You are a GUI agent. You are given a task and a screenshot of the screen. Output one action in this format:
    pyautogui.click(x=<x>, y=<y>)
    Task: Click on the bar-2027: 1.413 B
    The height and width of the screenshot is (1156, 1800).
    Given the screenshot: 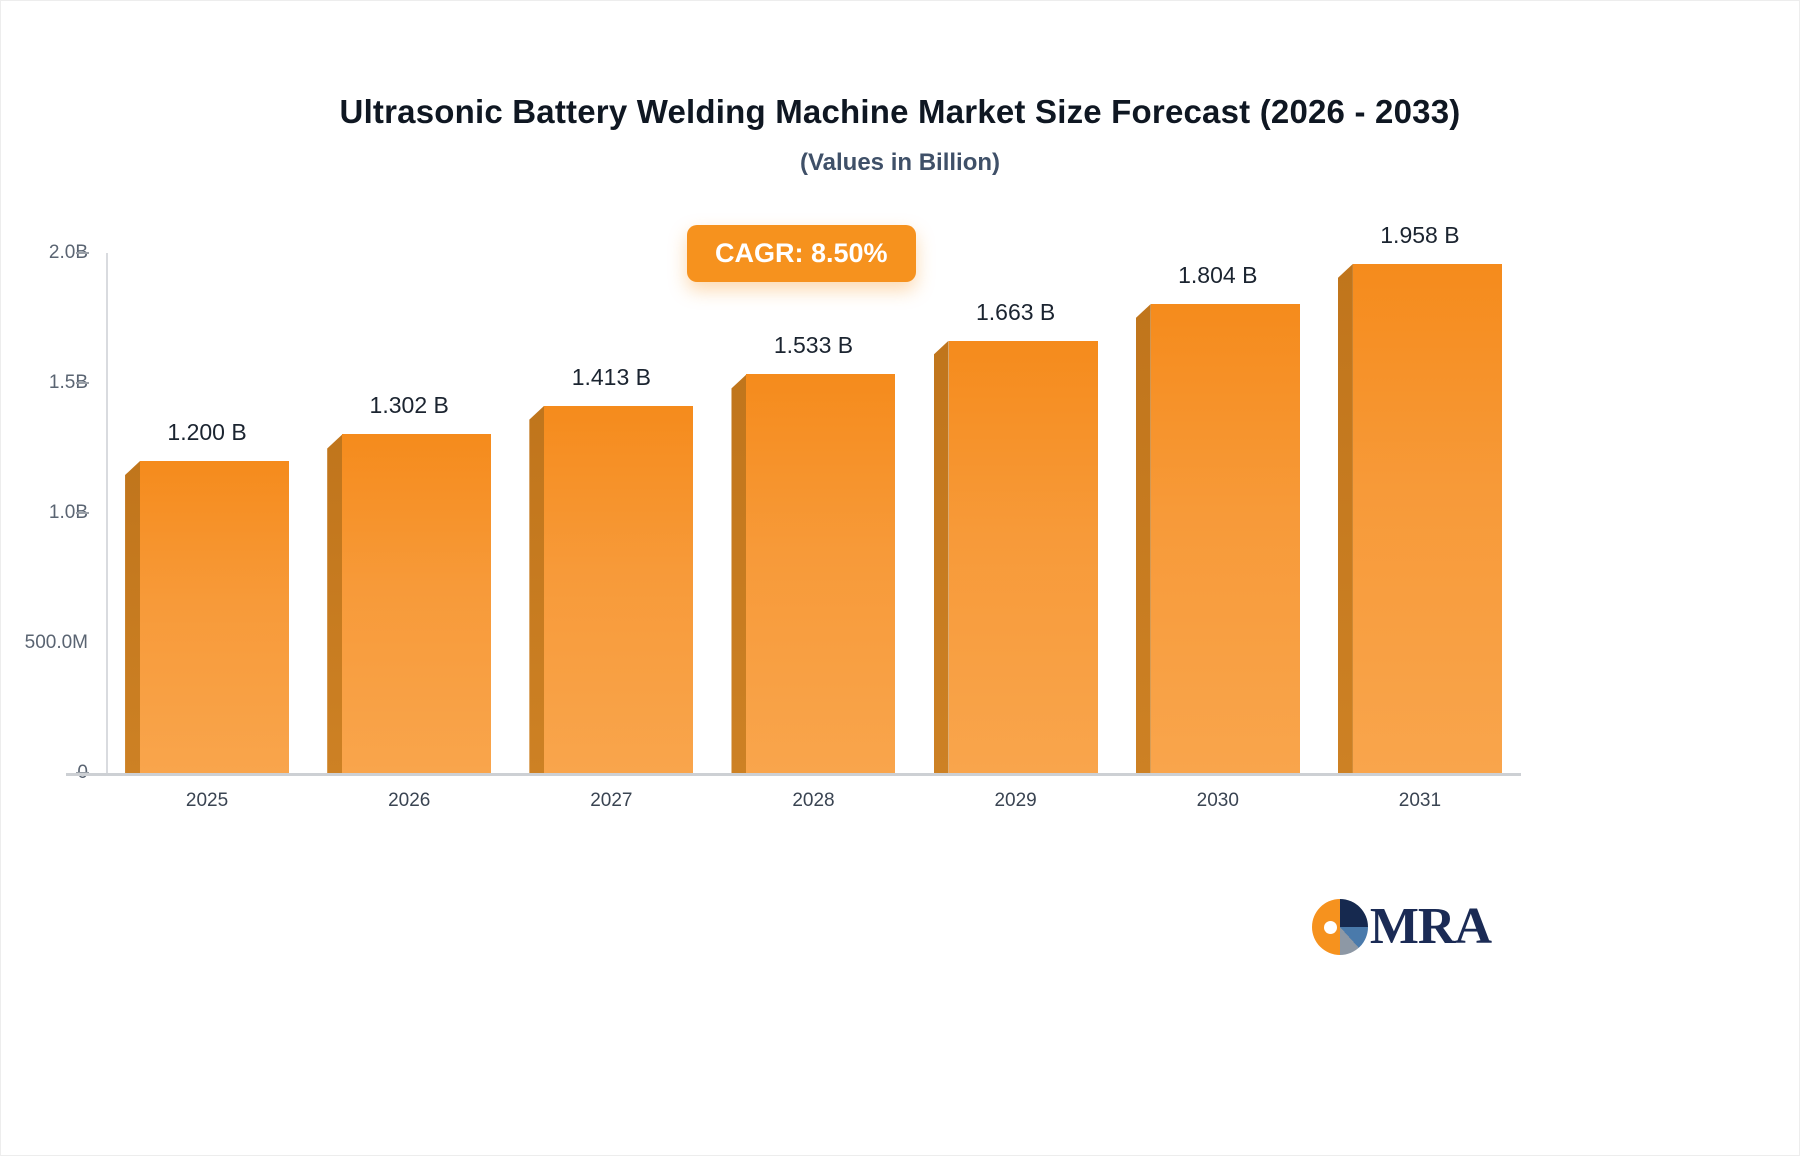 What is the action you would take?
    pyautogui.click(x=611, y=568)
    